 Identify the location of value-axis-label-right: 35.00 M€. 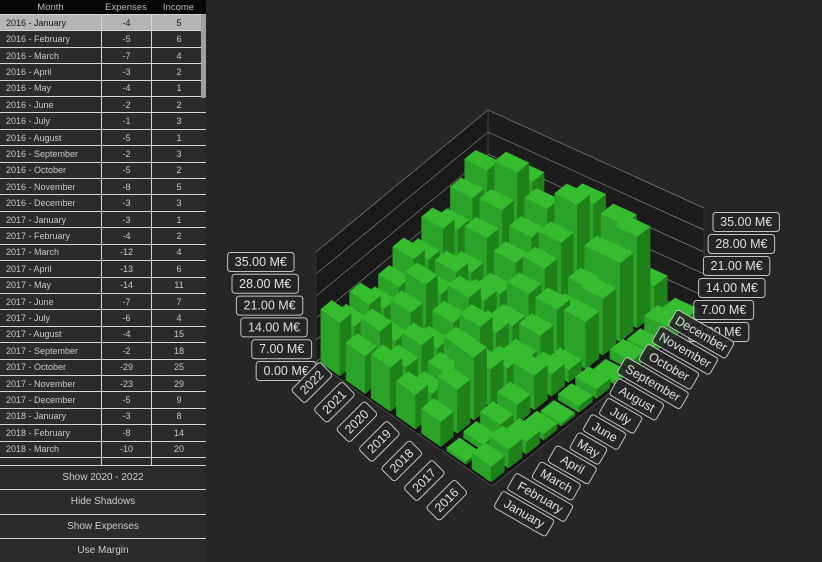
(746, 222).